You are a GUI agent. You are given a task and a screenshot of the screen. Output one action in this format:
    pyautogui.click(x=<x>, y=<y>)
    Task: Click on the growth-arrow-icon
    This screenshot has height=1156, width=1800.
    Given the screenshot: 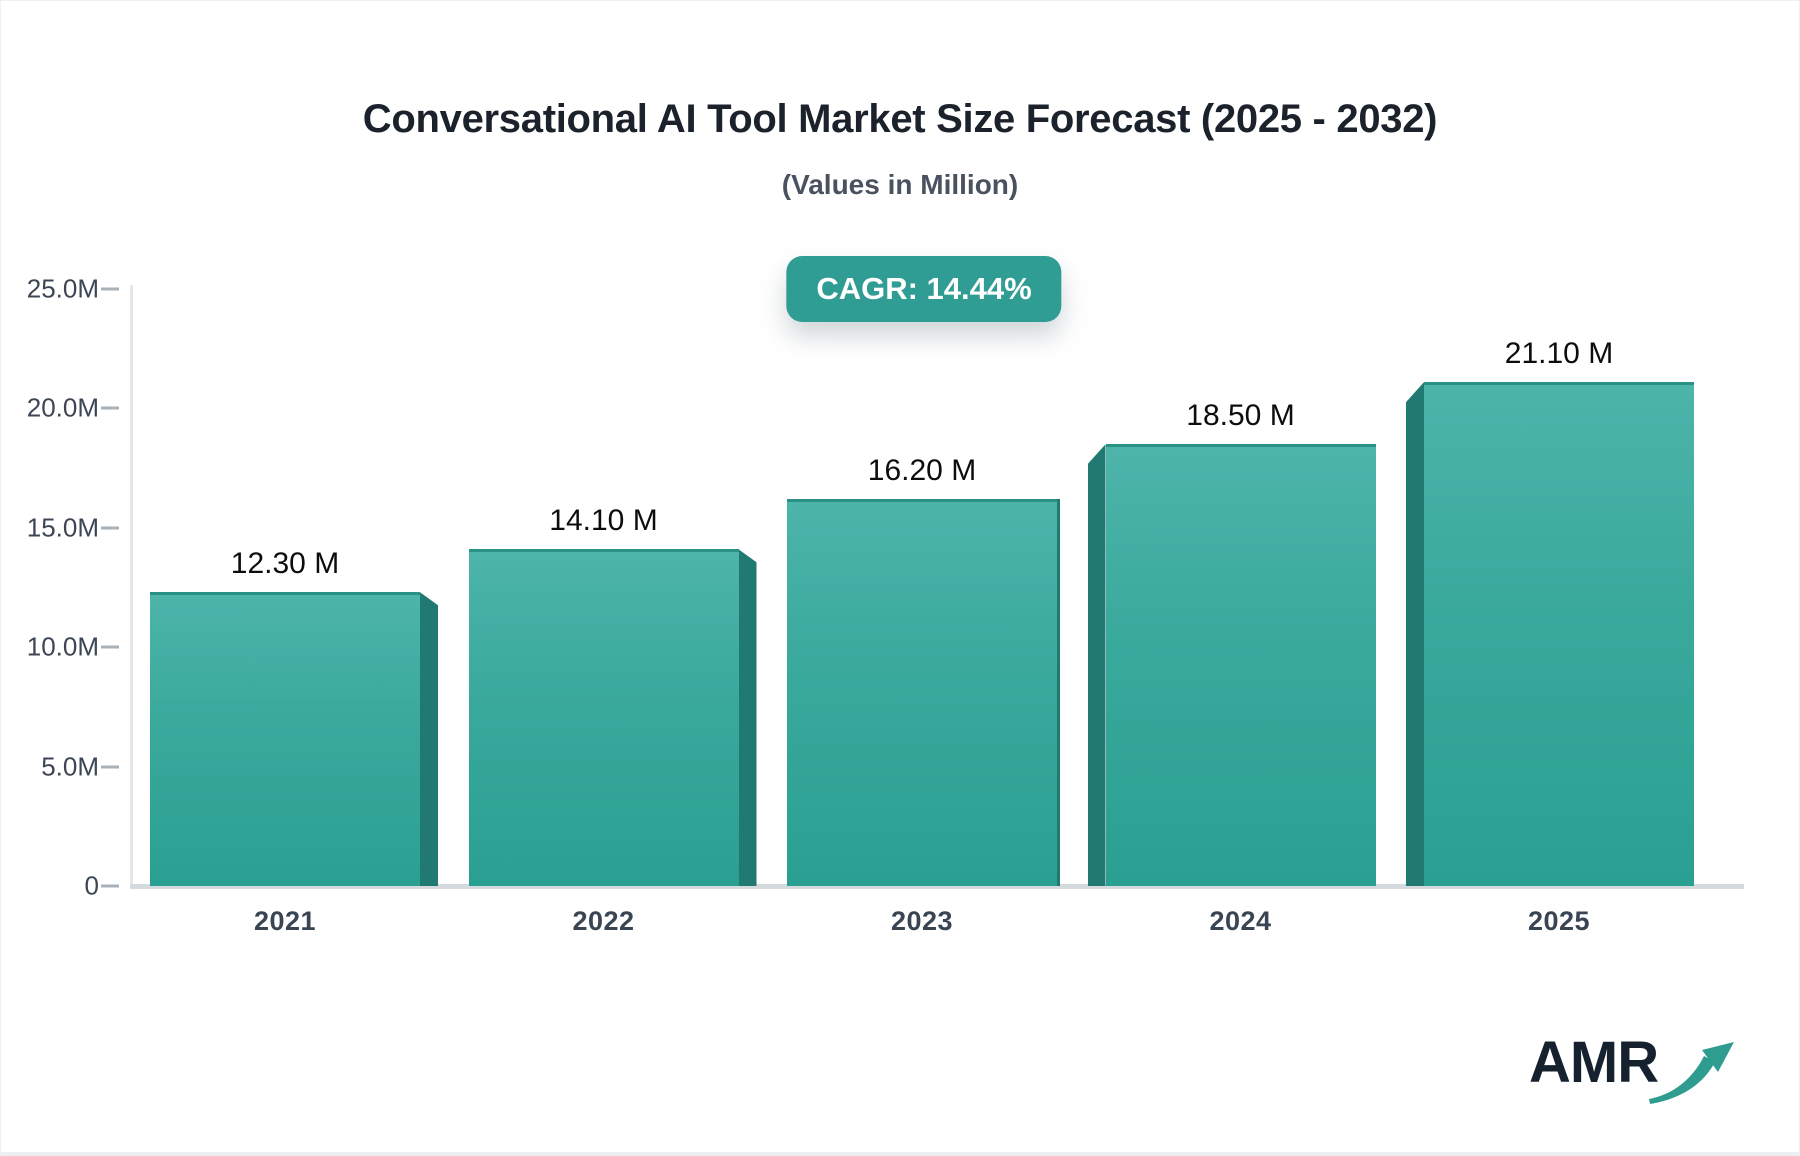 What is the action you would take?
    pyautogui.click(x=1692, y=1073)
    